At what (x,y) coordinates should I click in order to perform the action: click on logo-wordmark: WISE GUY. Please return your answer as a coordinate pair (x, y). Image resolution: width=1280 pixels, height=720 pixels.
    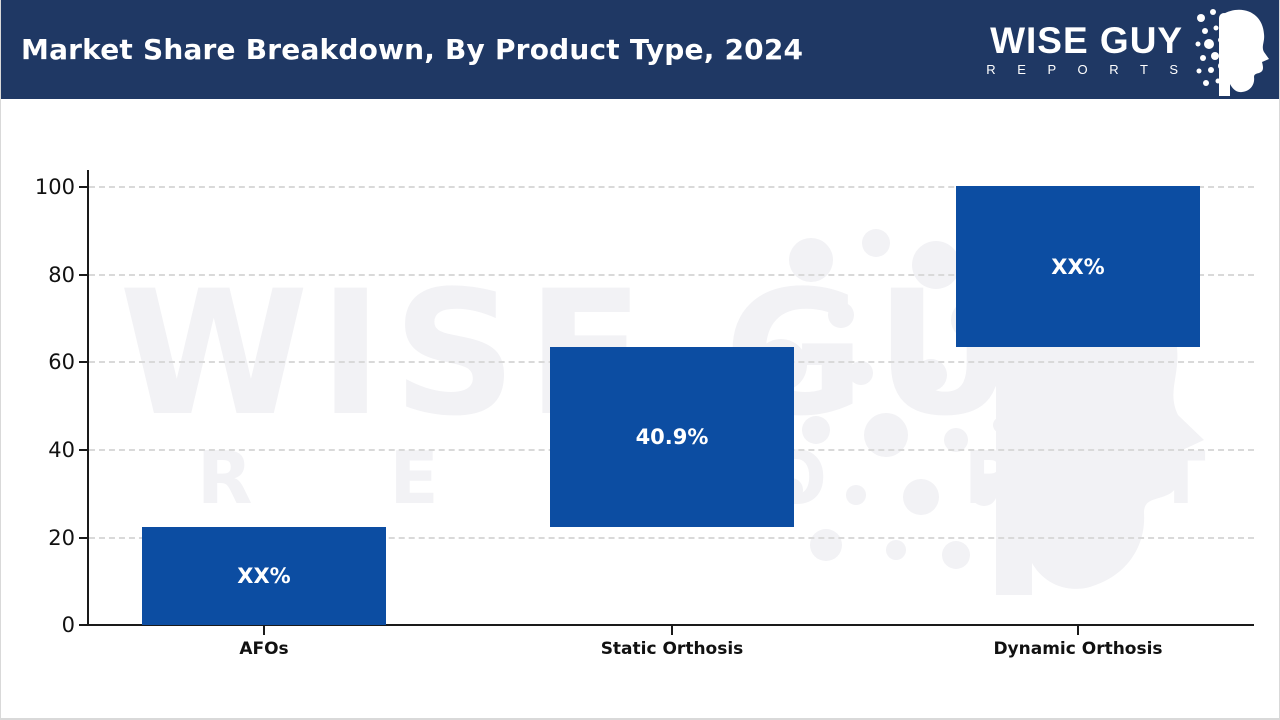
    Looking at the image, I should click on (1087, 40).